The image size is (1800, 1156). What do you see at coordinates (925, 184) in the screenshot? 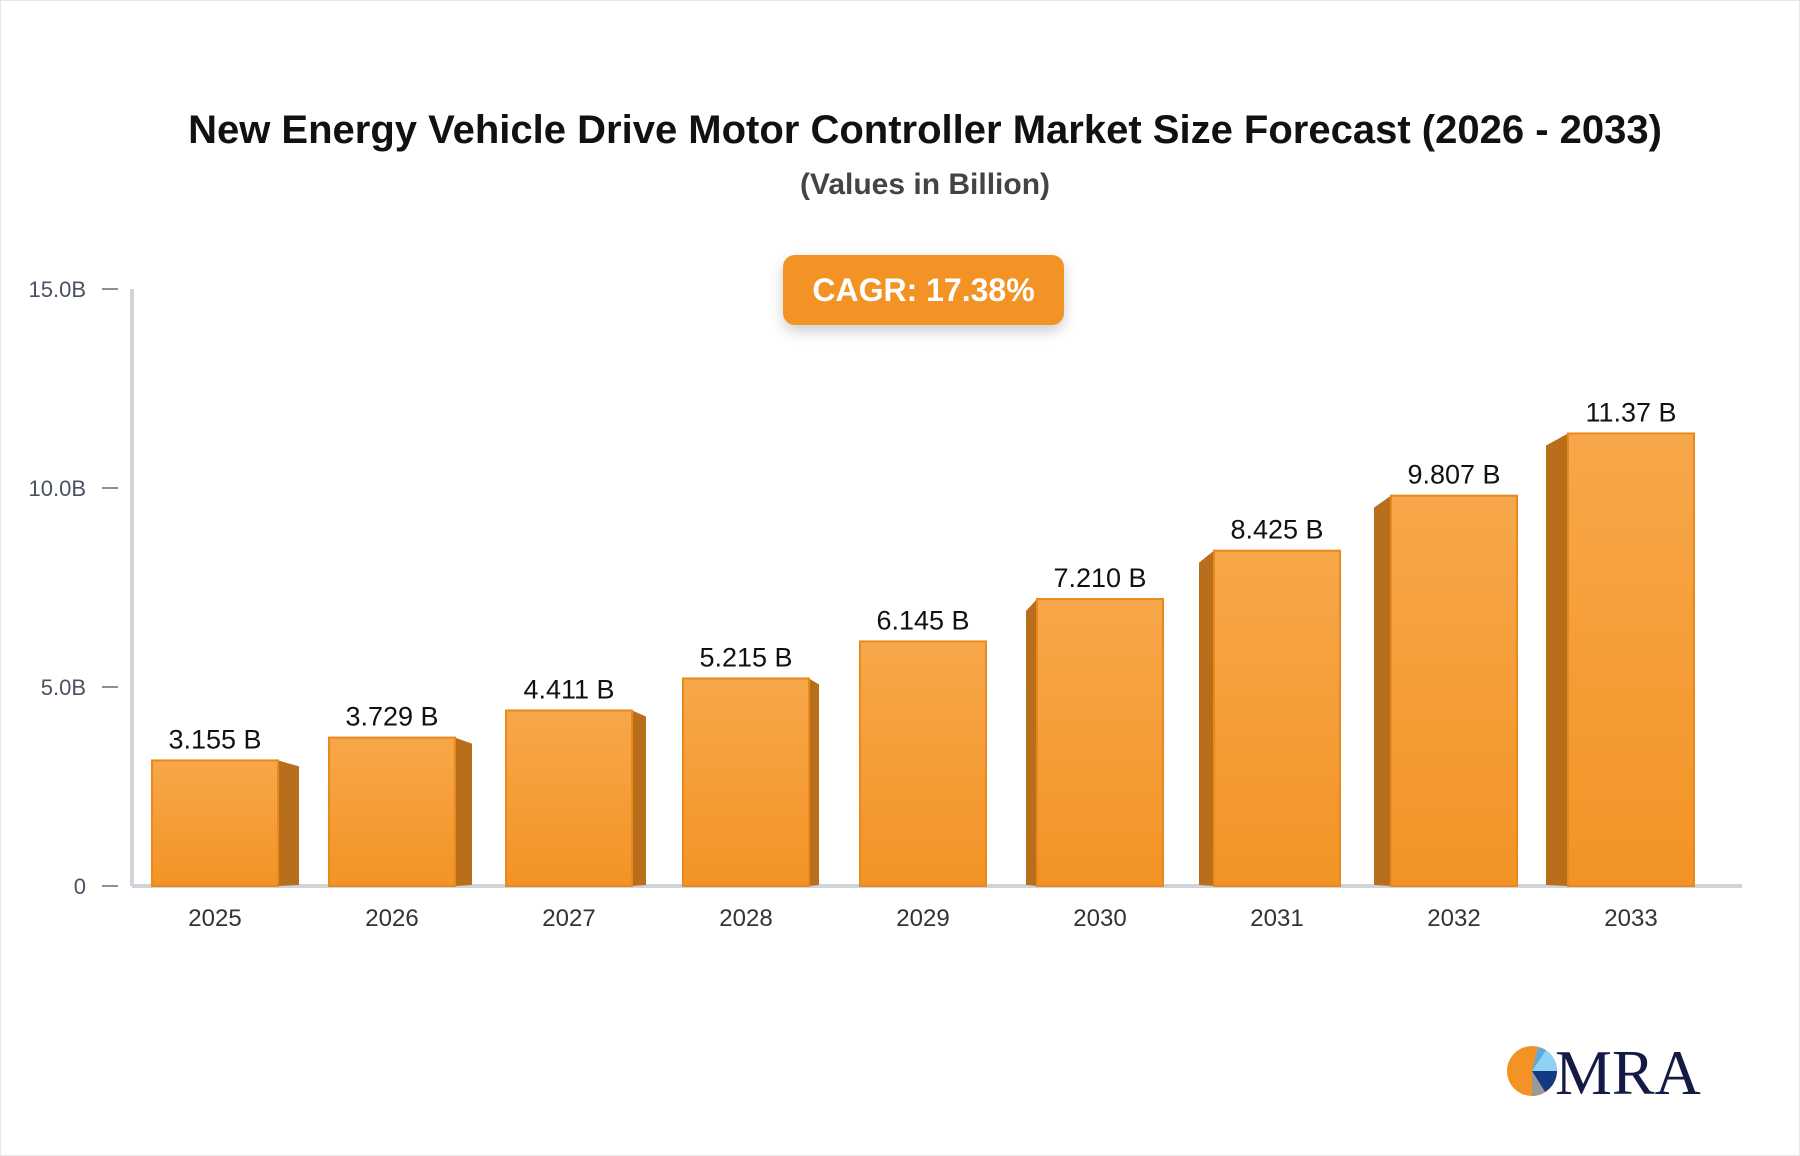
I see `chart-subtitle: (Values in Billion)` at bounding box center [925, 184].